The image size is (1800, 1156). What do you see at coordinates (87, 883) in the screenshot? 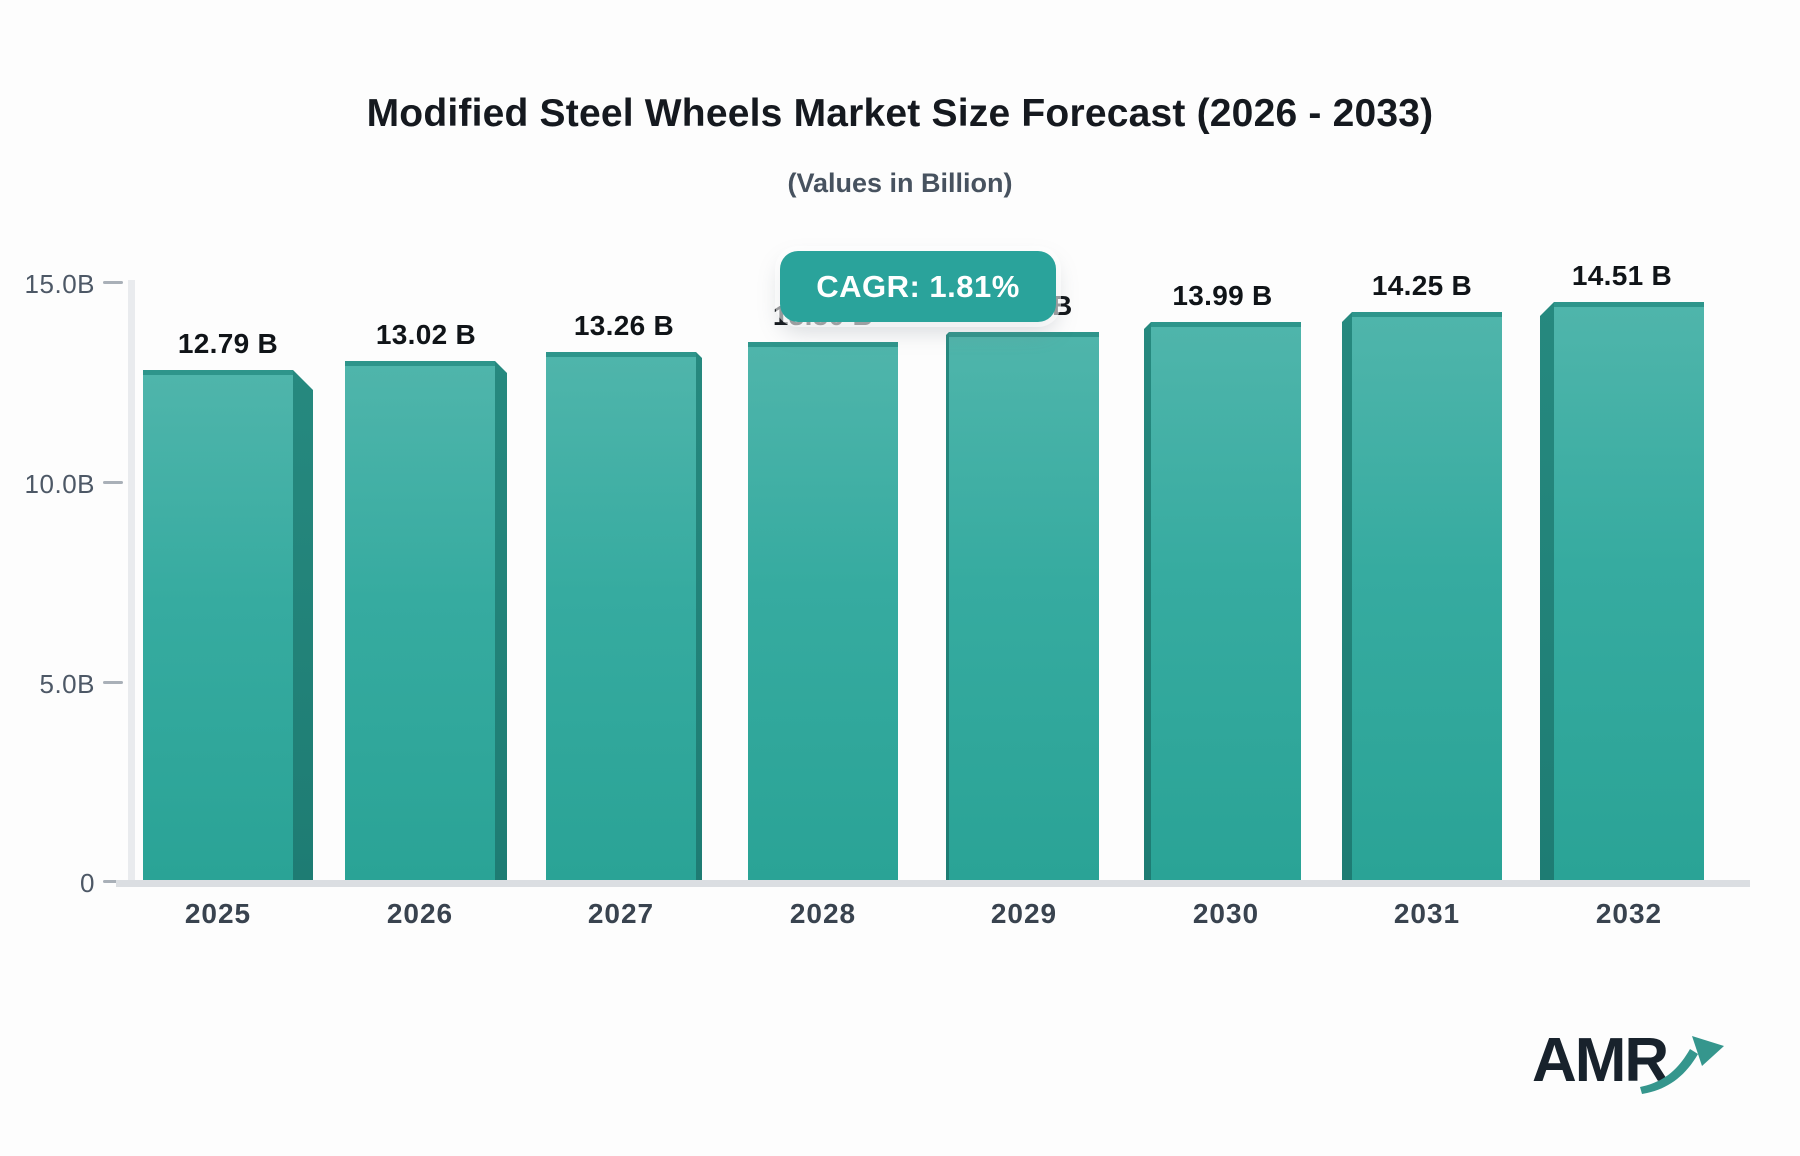
I see `y-tick-label-0: 0` at bounding box center [87, 883].